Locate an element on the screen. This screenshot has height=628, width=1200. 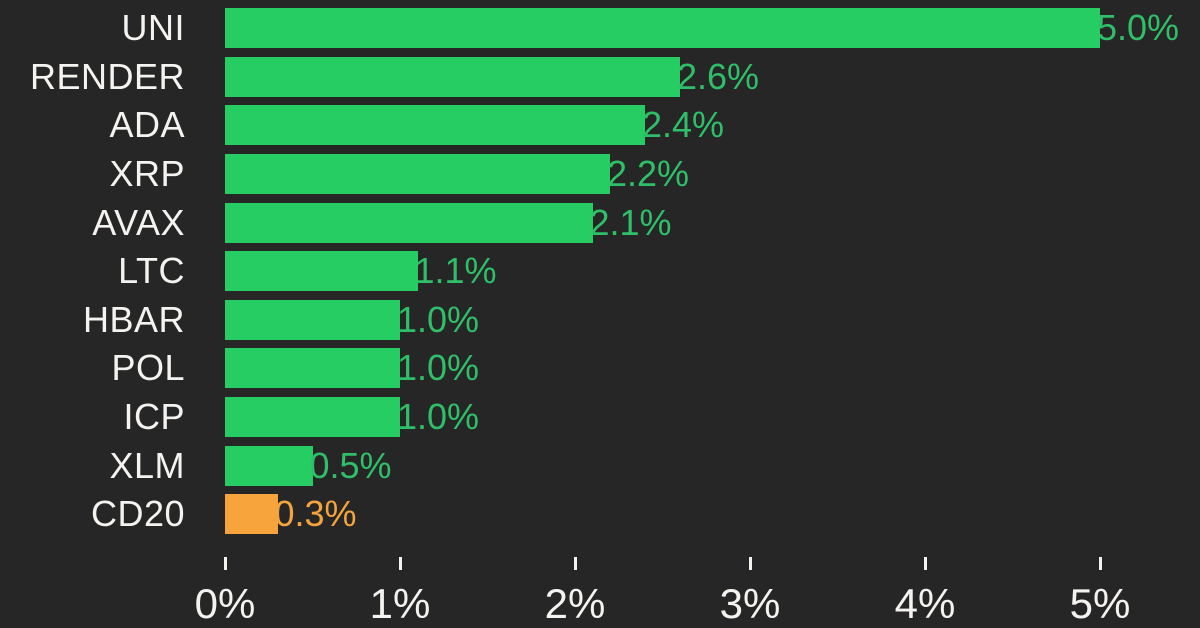
category-label: XLM is located at coordinates (147, 465).